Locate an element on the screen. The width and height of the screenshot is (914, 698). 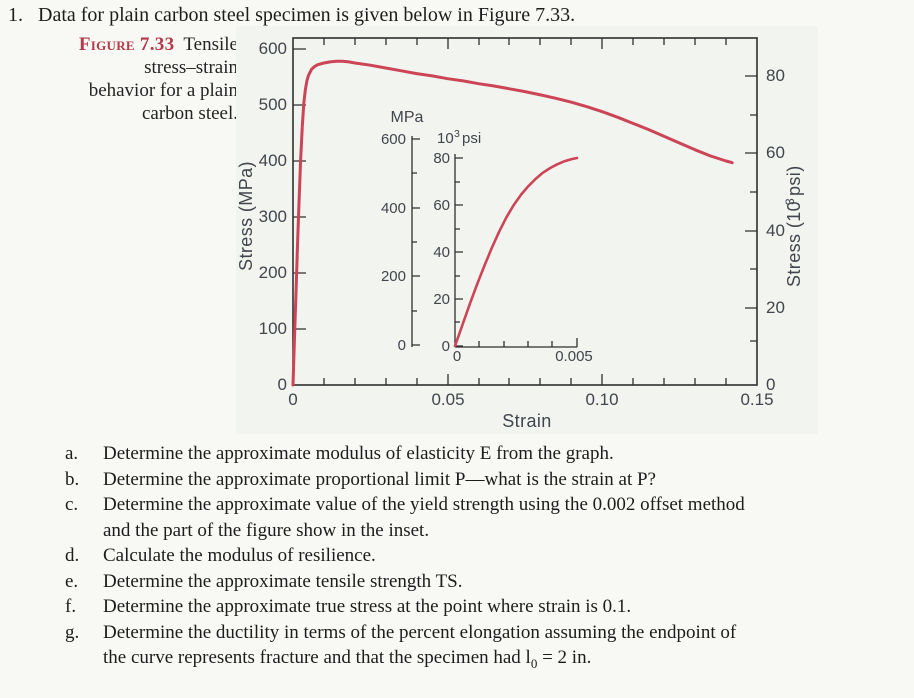
question-letter: b. is located at coordinates (72, 479).